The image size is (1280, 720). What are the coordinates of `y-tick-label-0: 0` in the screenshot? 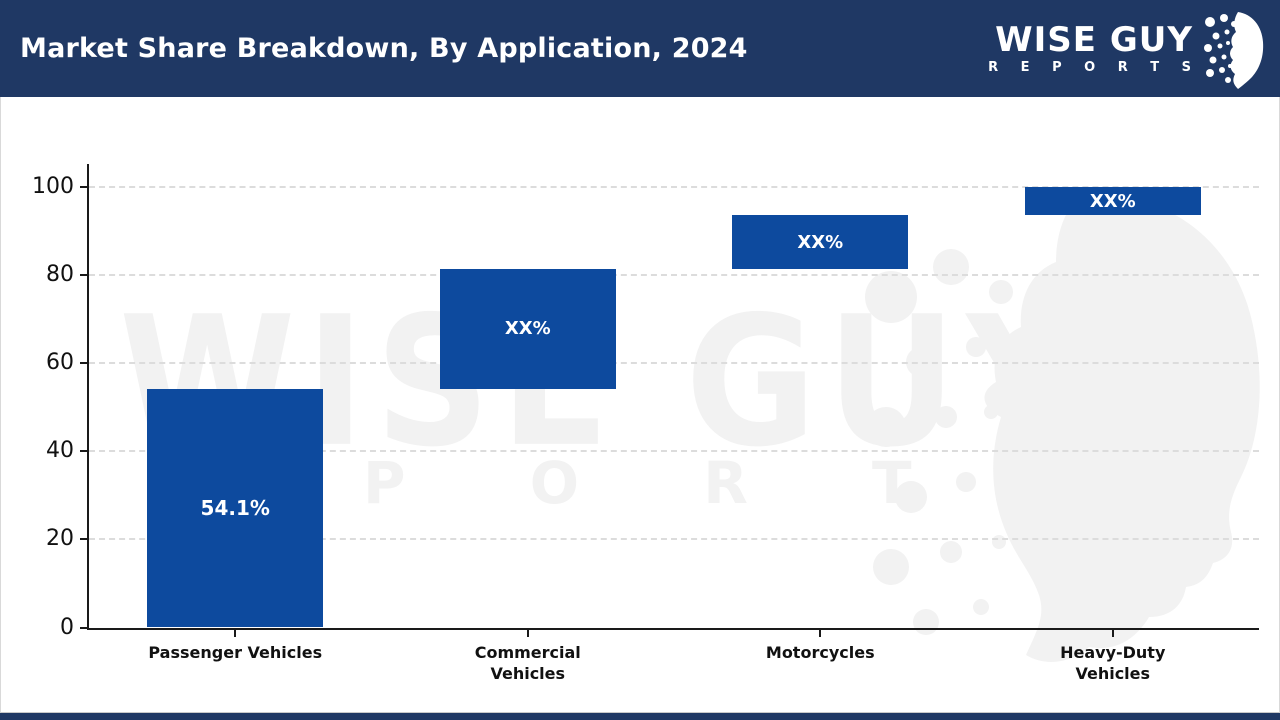 It's located at (67, 627).